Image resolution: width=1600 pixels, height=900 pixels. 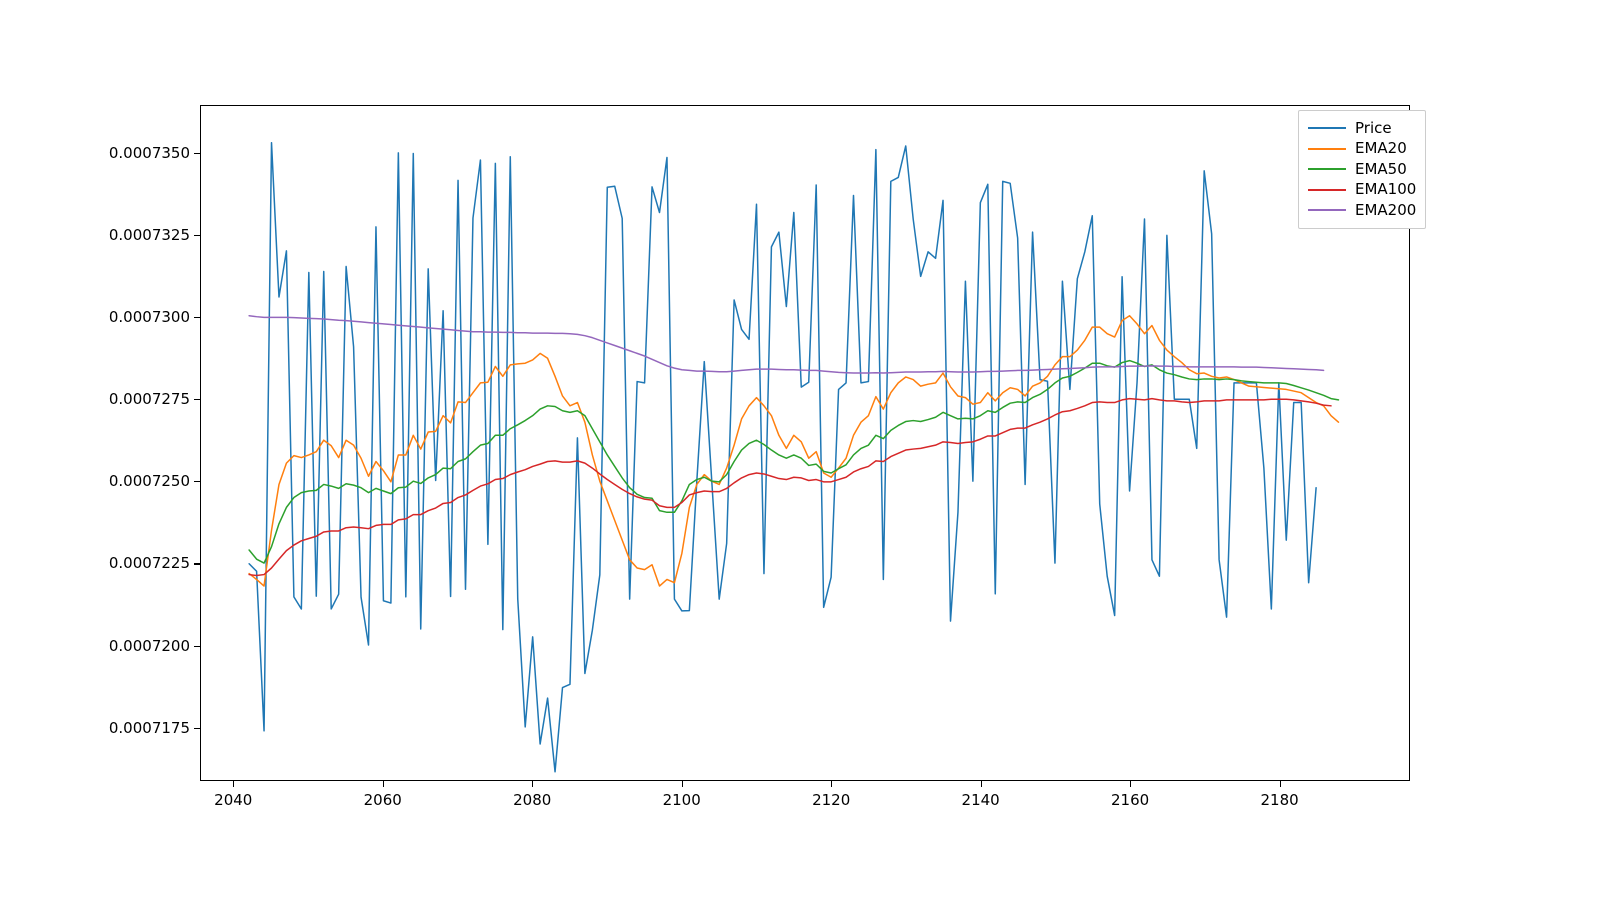 I want to click on legend-item: EMA20, so click(x=1362, y=149).